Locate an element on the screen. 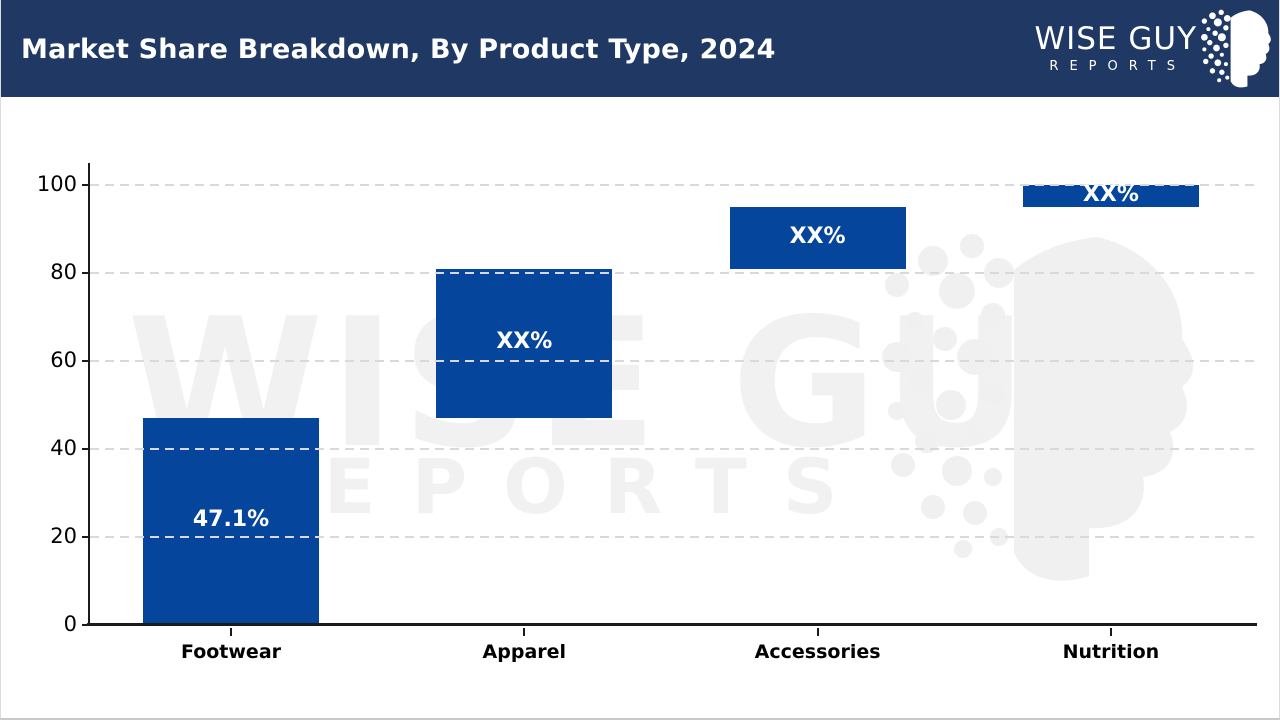 This screenshot has height=720, width=1280. y-tick-label: 20 is located at coordinates (63, 536).